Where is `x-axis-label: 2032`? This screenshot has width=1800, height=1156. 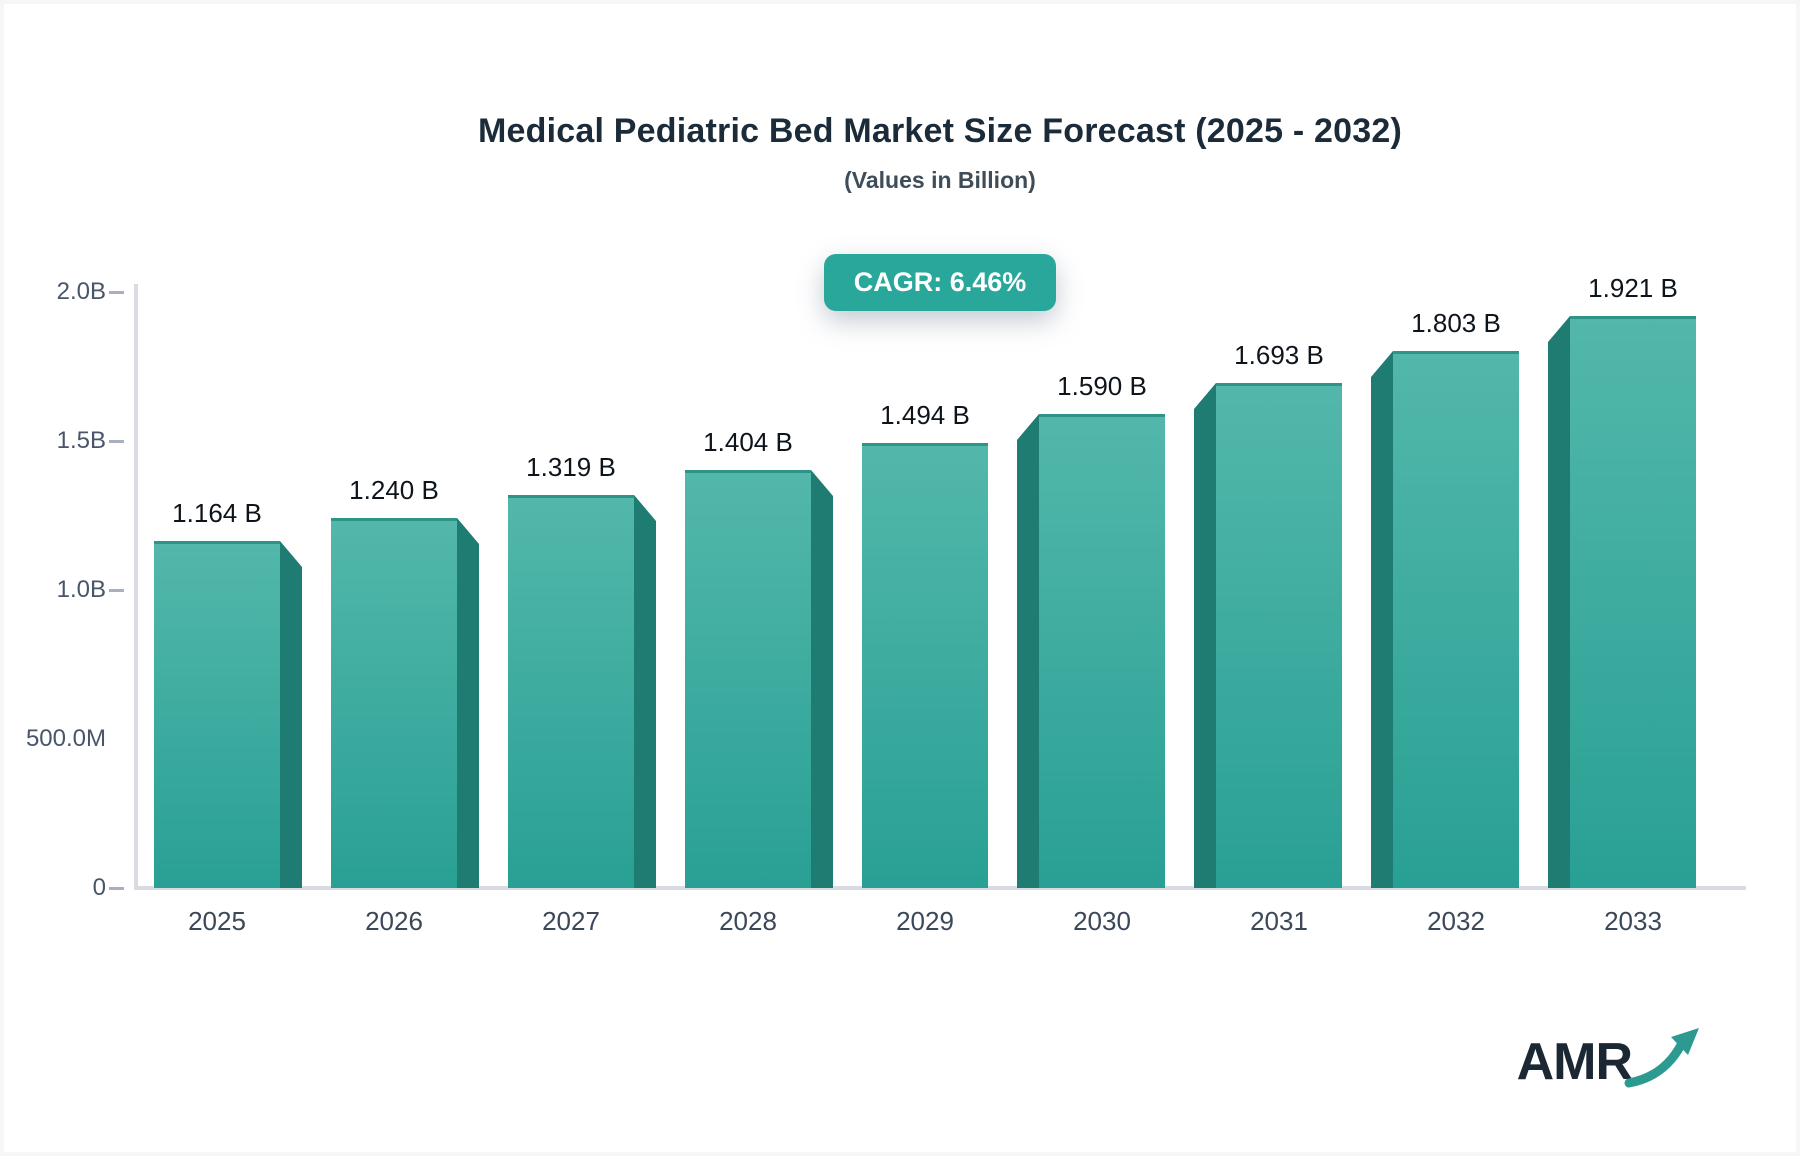 x-axis-label: 2032 is located at coordinates (1456, 921).